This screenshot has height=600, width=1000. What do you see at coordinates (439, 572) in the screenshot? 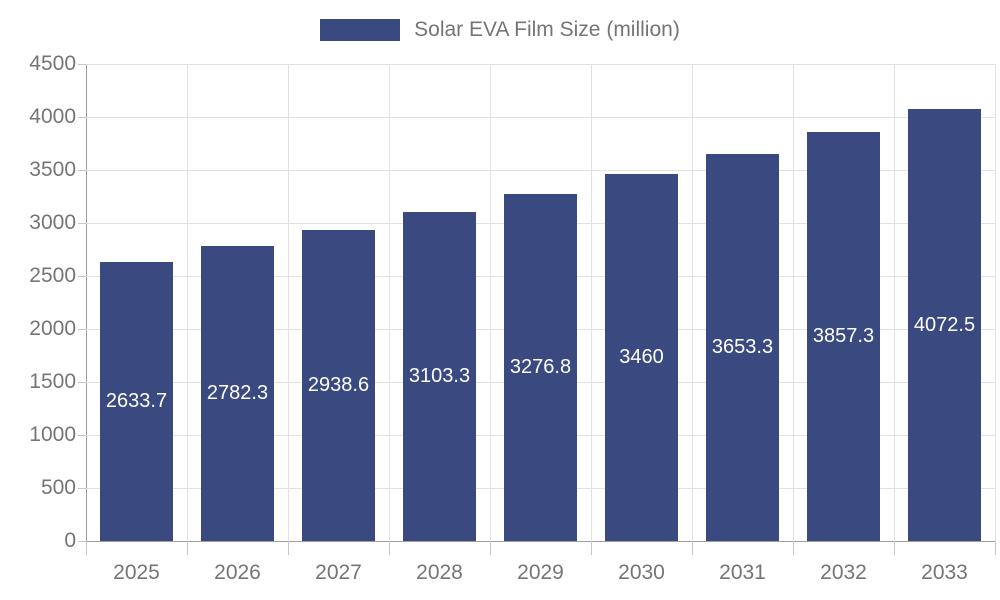
I see `x-tick-label: 2028` at bounding box center [439, 572].